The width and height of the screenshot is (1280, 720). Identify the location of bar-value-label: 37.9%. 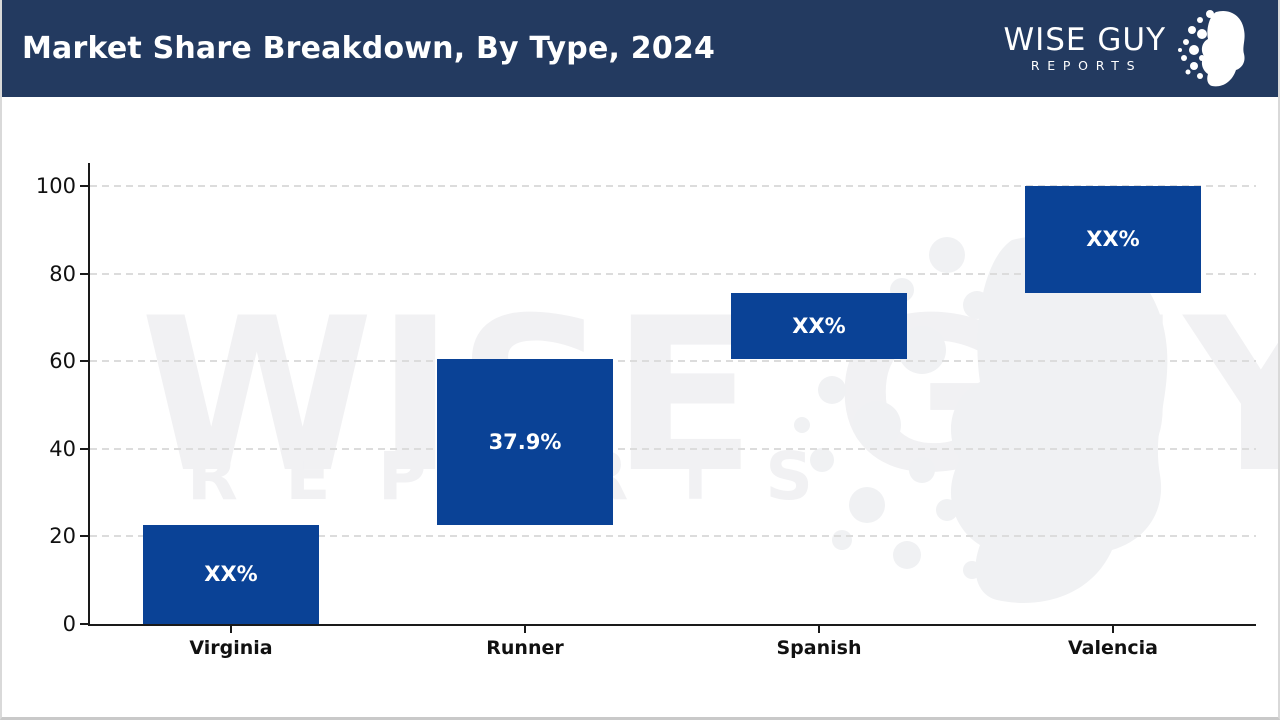
(525, 442).